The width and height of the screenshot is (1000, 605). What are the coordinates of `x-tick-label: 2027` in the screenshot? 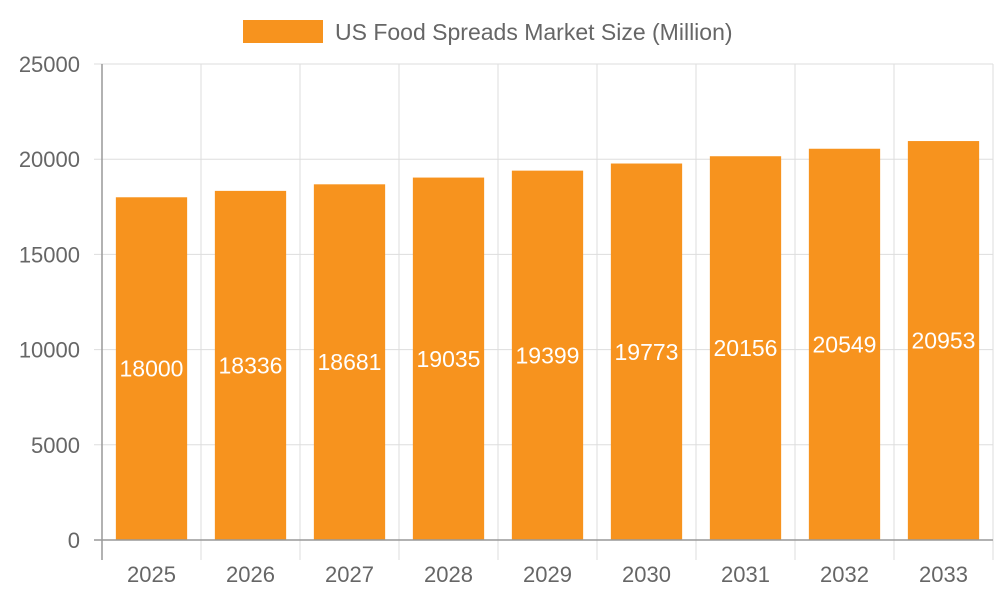 It's located at (349, 574).